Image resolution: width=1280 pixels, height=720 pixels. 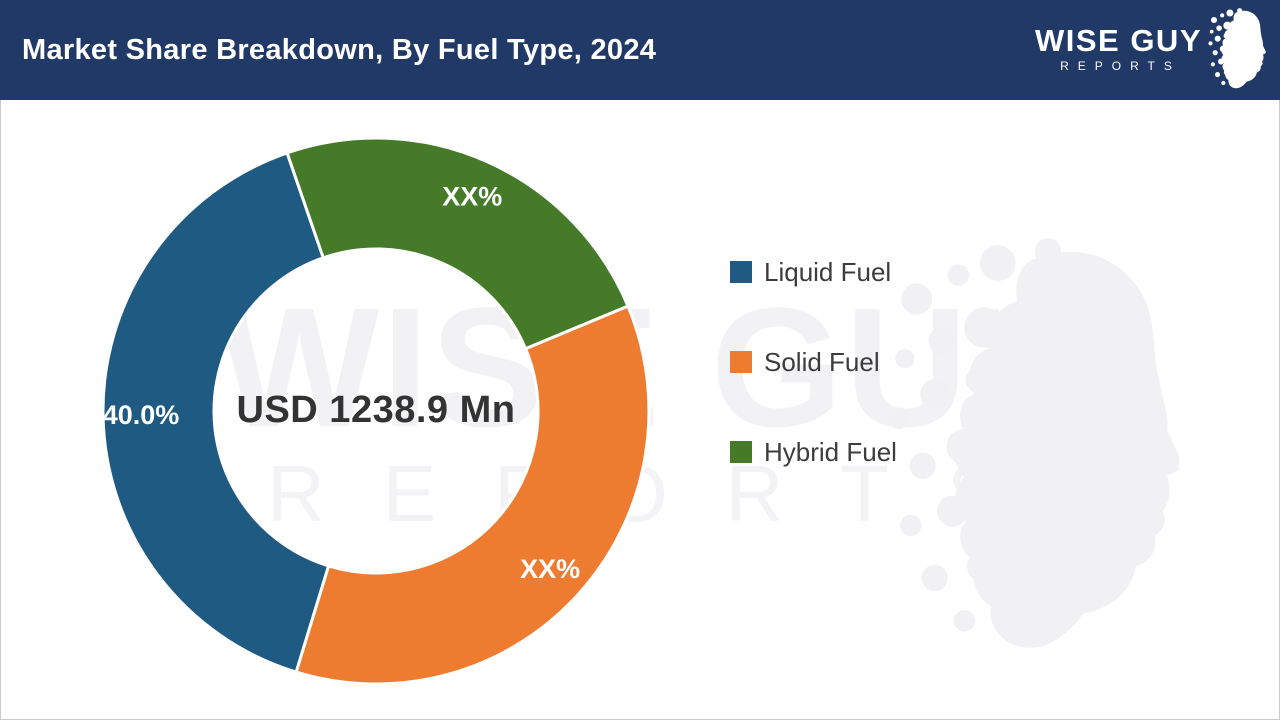 What do you see at coordinates (822, 362) in the screenshot?
I see `legend-label: Solid Fuel` at bounding box center [822, 362].